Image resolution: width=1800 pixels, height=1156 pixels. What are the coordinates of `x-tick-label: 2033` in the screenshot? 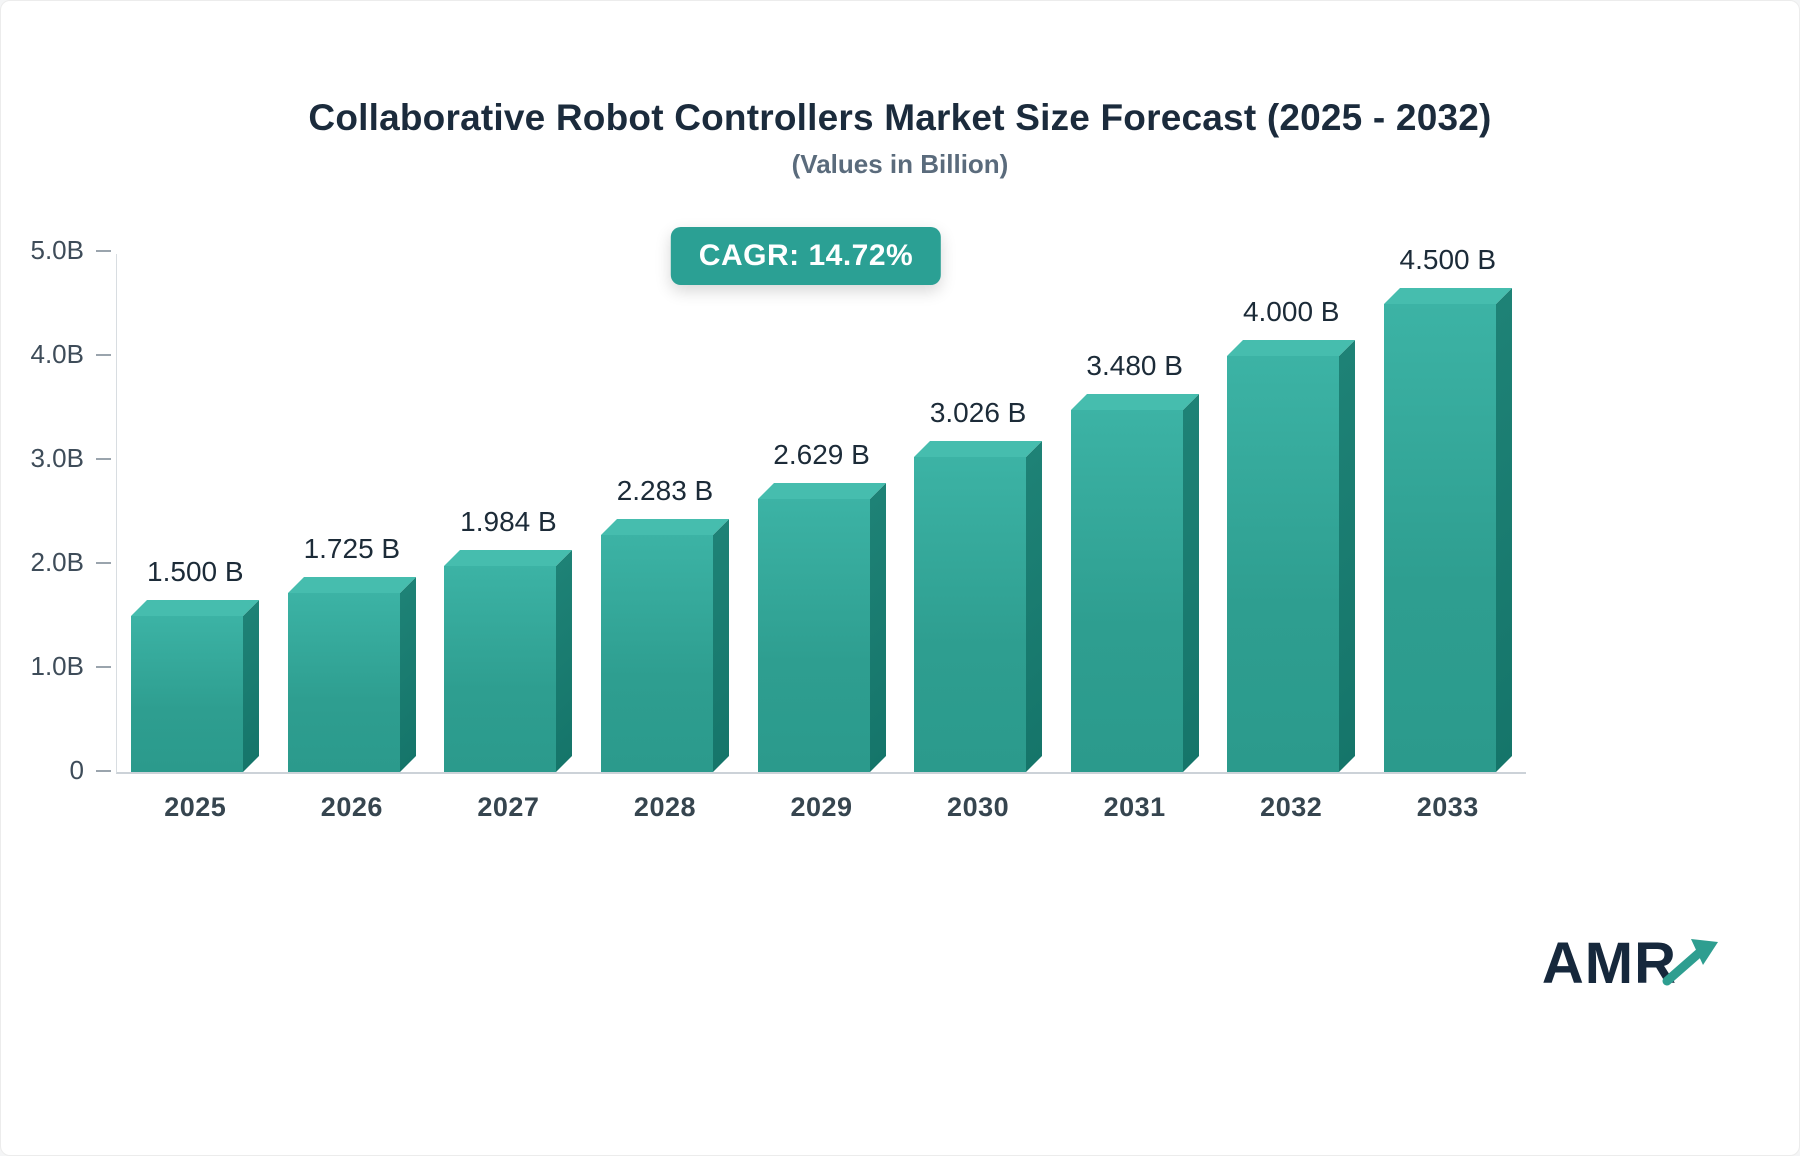 It's located at (1447, 807).